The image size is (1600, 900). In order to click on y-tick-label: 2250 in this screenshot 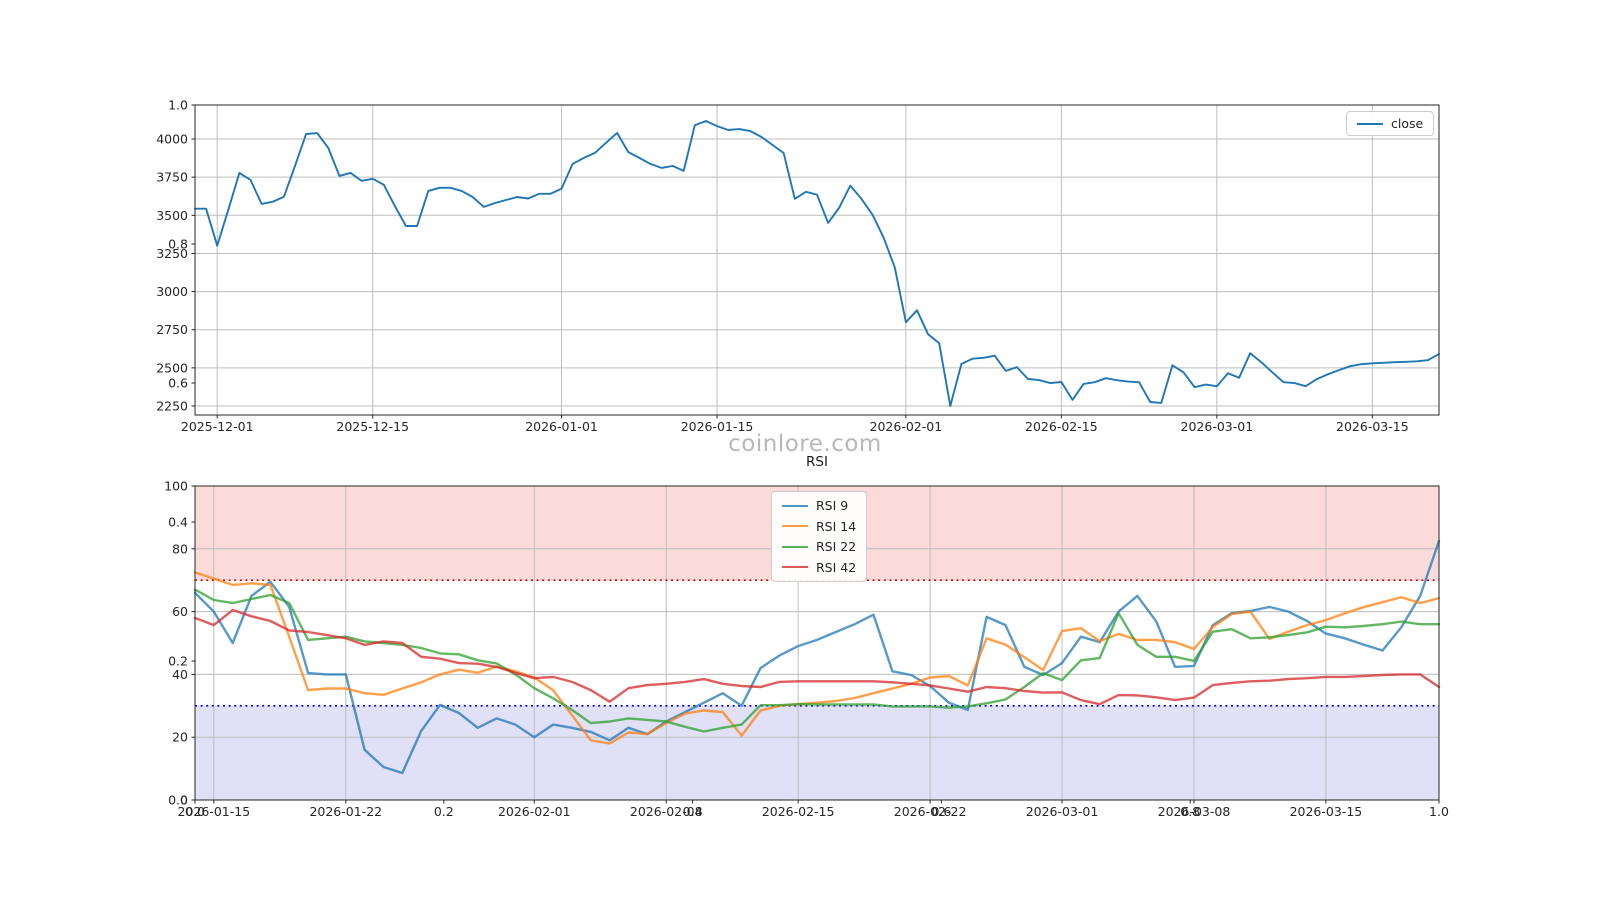, I will do `click(172, 405)`.